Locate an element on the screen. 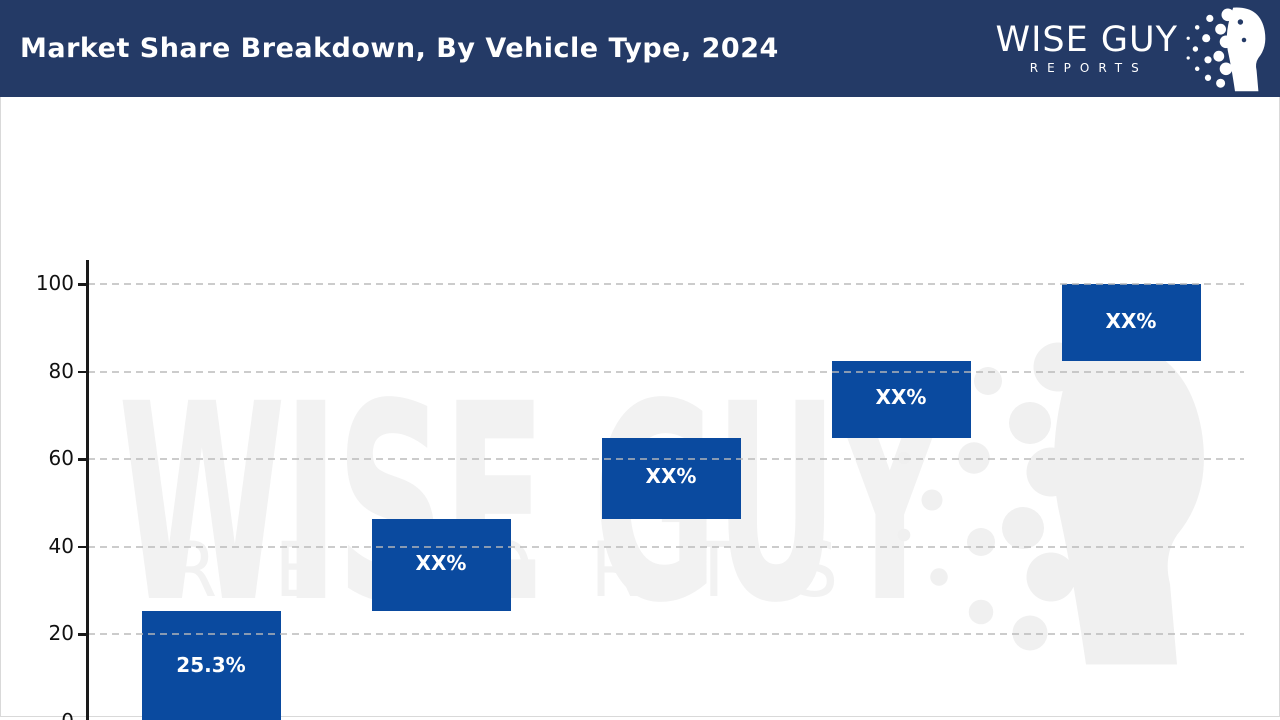  bar-value-label: 25.3% is located at coordinates (211, 664).